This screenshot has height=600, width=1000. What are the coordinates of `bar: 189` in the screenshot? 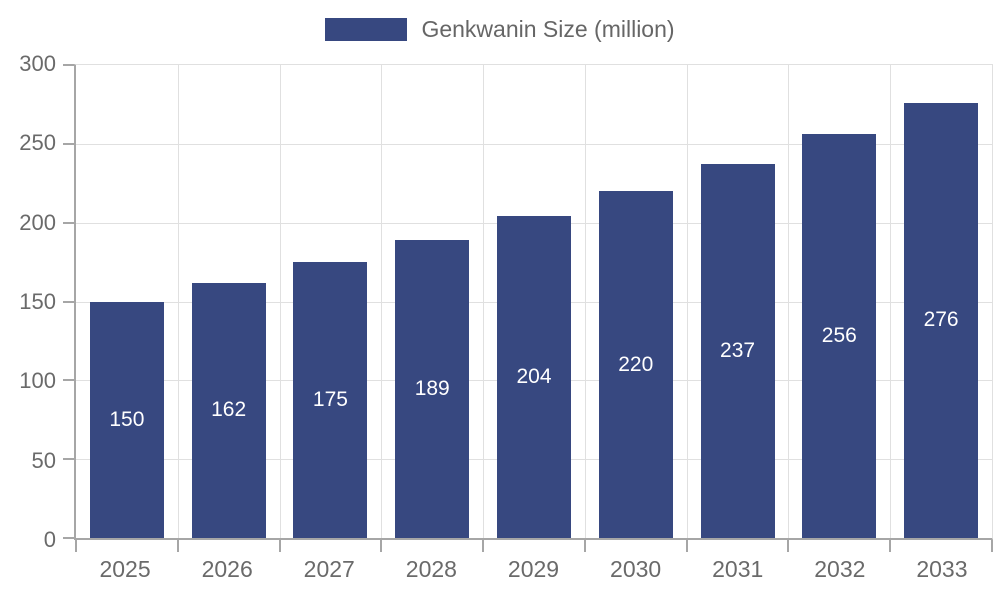 It's located at (432, 389).